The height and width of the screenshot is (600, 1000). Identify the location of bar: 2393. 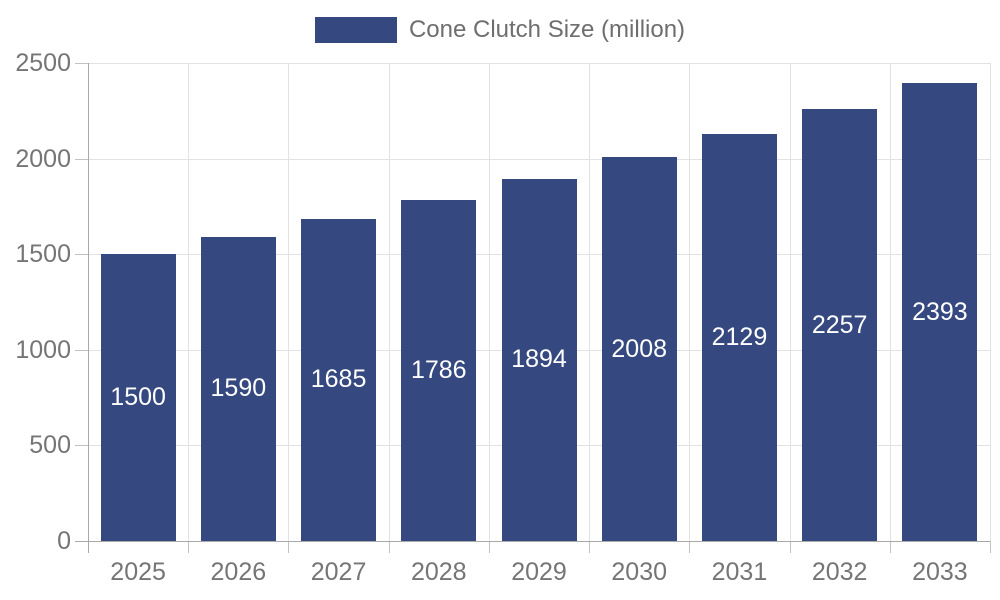
(940, 312).